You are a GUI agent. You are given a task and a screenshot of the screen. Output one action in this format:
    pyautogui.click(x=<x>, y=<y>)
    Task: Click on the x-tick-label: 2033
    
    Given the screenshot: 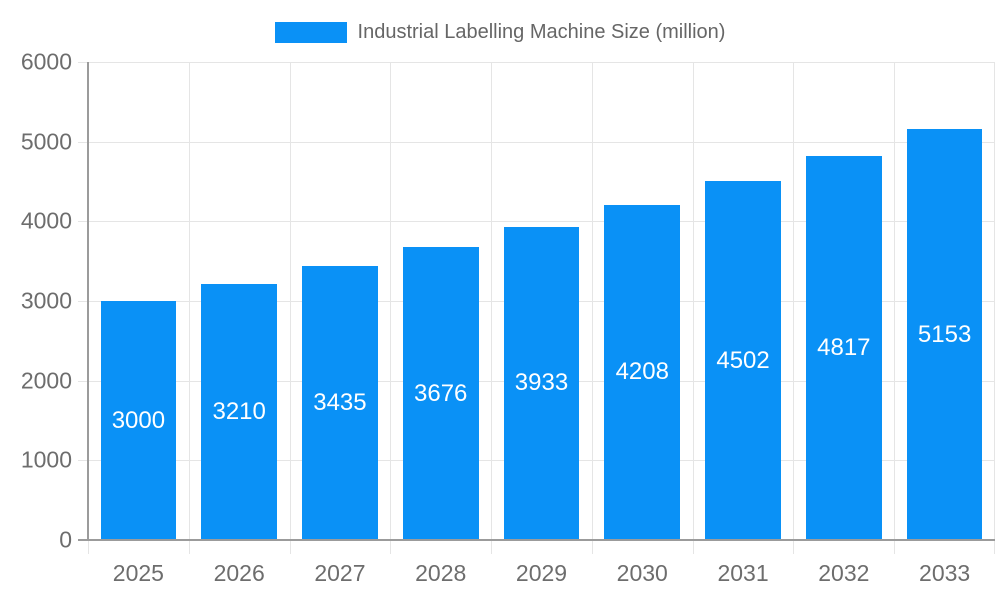 What is the action you would take?
    pyautogui.click(x=945, y=573)
    